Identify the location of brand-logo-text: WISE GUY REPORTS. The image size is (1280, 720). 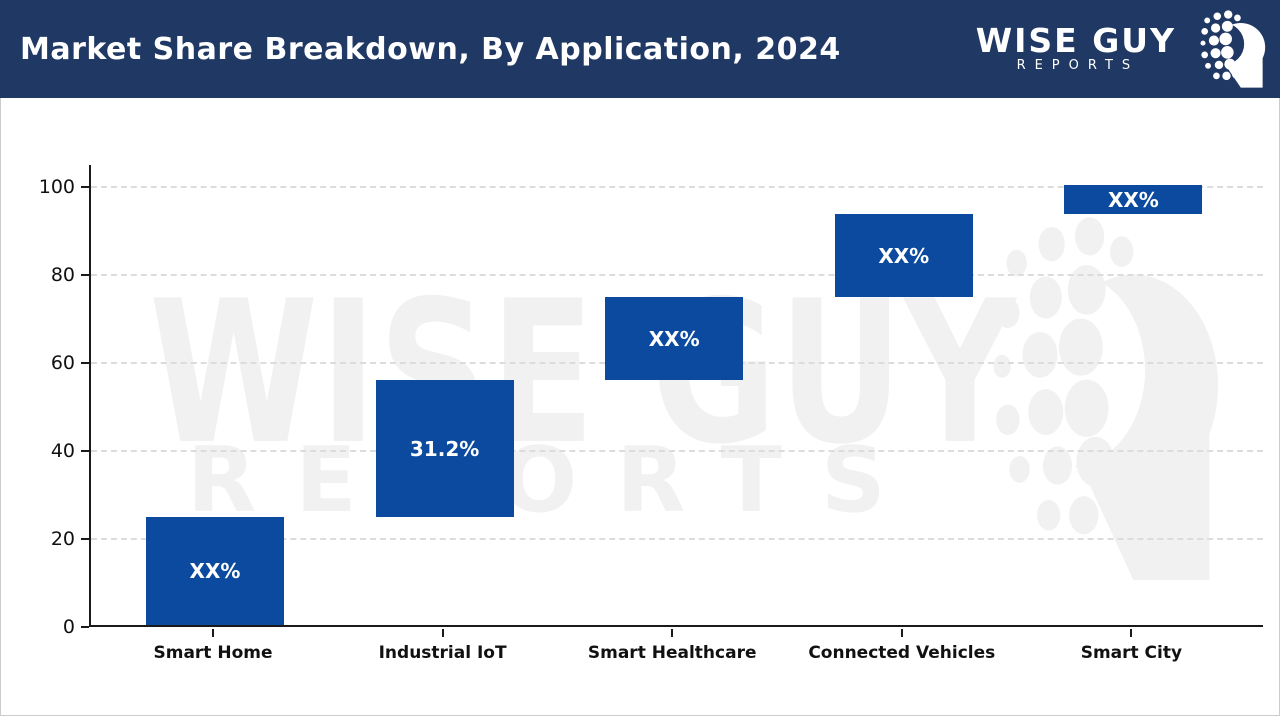
(1076, 49).